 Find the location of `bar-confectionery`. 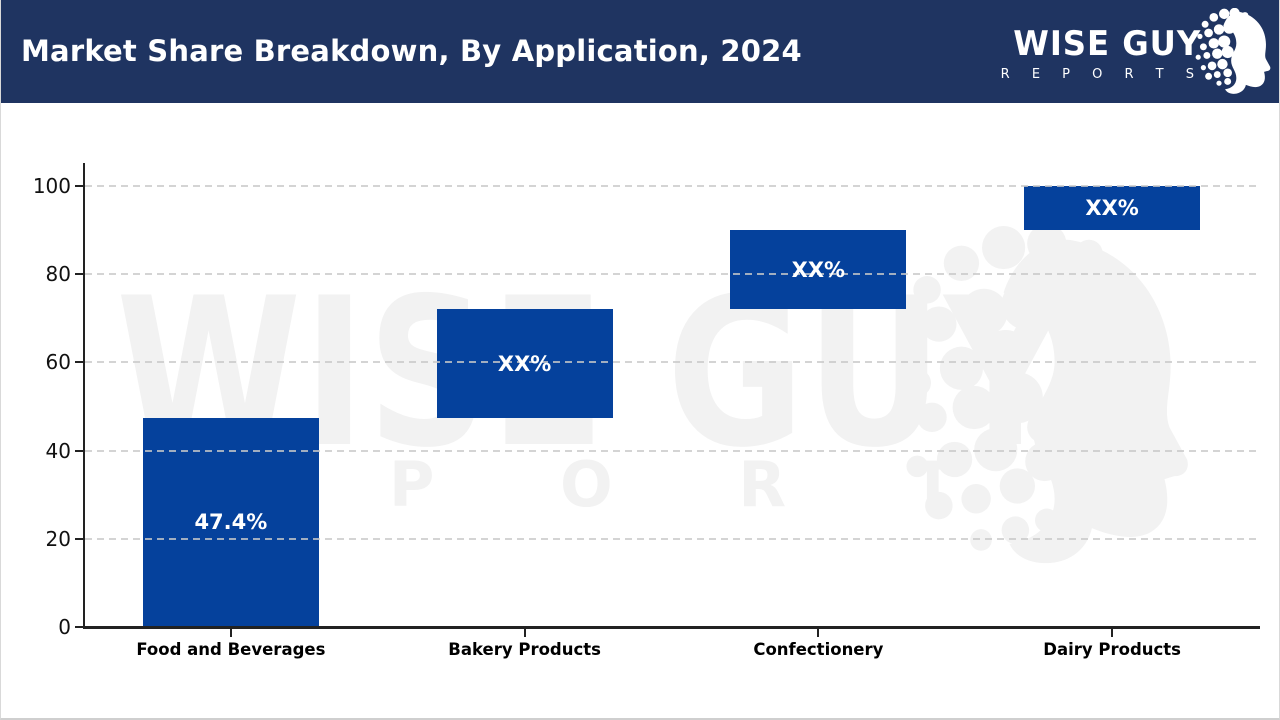

bar-confectionery is located at coordinates (818, 270).